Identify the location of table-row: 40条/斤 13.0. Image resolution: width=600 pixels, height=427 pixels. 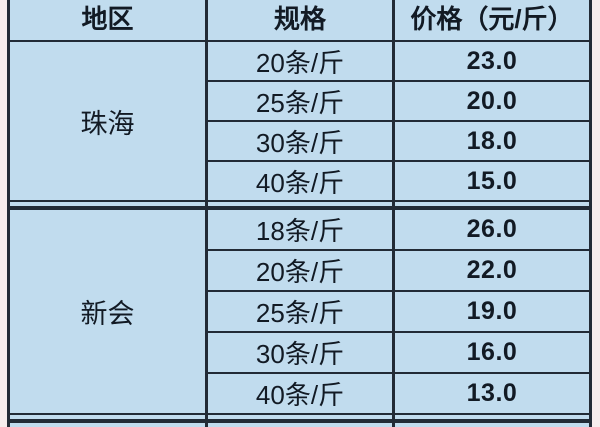
(301, 394).